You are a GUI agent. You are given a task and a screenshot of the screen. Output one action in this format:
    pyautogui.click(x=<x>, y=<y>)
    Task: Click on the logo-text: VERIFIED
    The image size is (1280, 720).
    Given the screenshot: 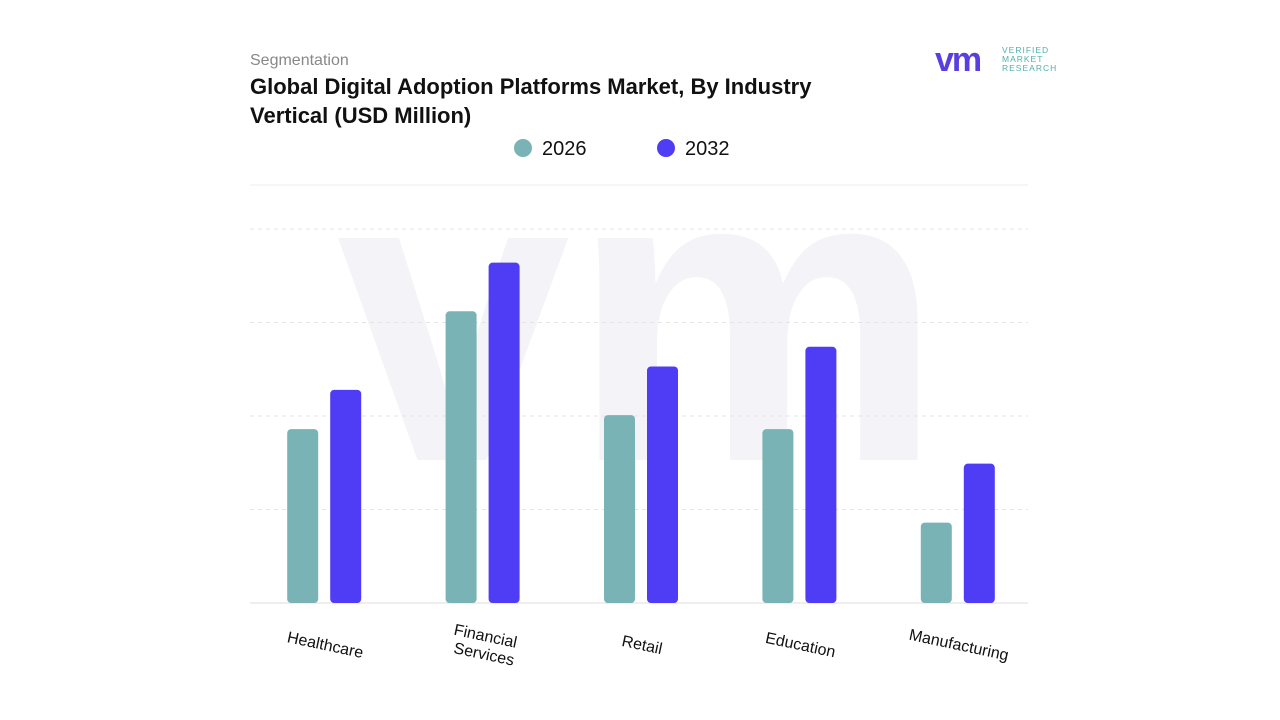 What is the action you would take?
    pyautogui.click(x=1025, y=50)
    